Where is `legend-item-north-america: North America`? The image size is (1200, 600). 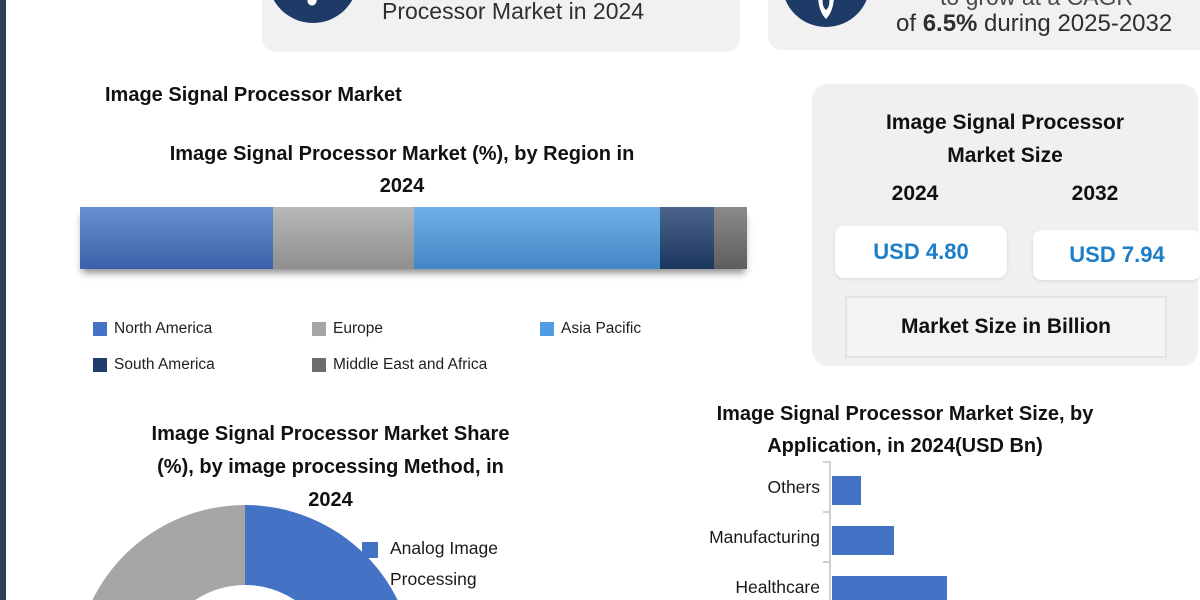 legend-item-north-america: North America is located at coordinates (152, 329).